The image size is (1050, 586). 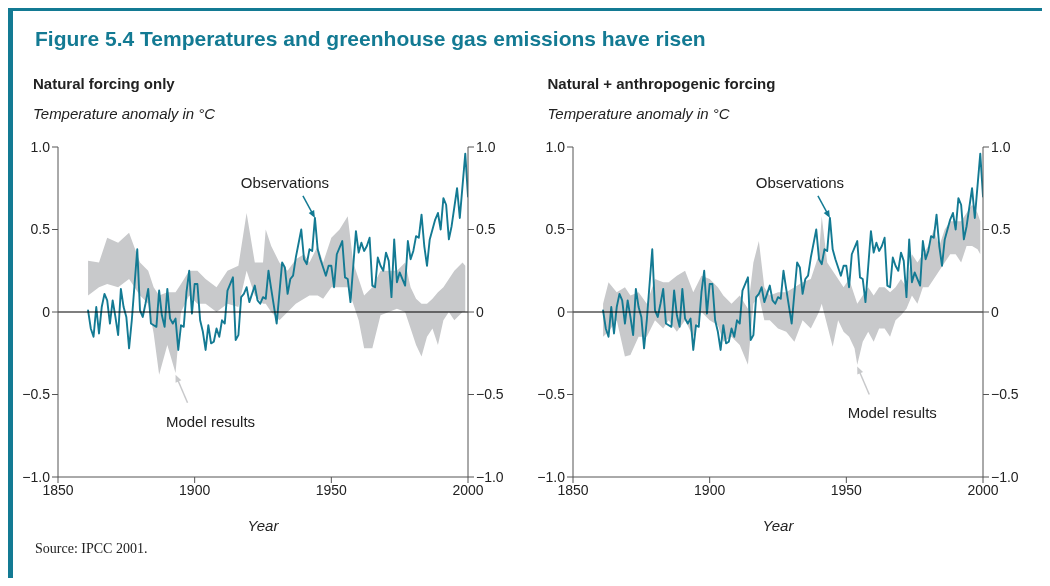 I want to click on chart-subtitle: Natural forcing only, so click(x=104, y=84).